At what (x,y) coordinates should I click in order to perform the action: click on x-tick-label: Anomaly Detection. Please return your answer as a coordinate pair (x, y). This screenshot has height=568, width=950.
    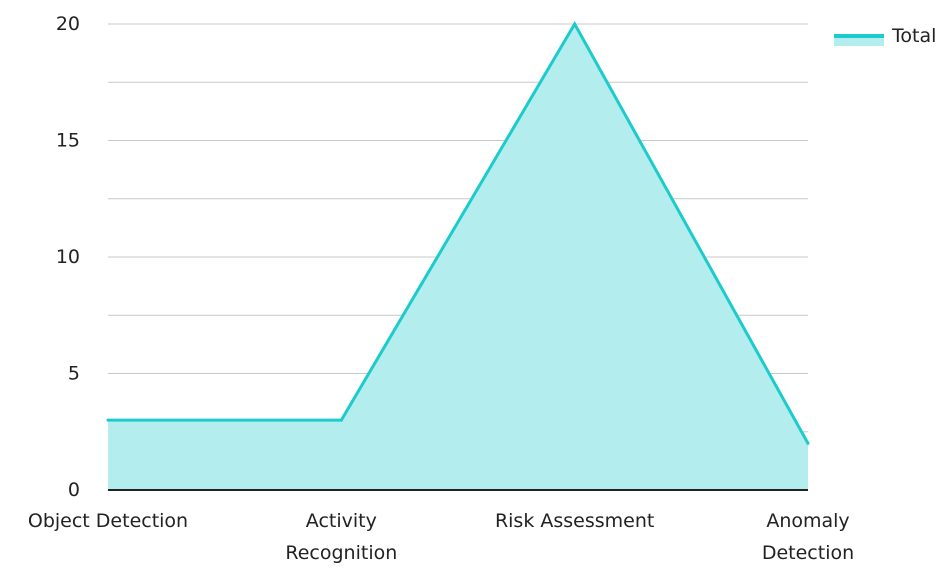
    Looking at the image, I should click on (808, 537).